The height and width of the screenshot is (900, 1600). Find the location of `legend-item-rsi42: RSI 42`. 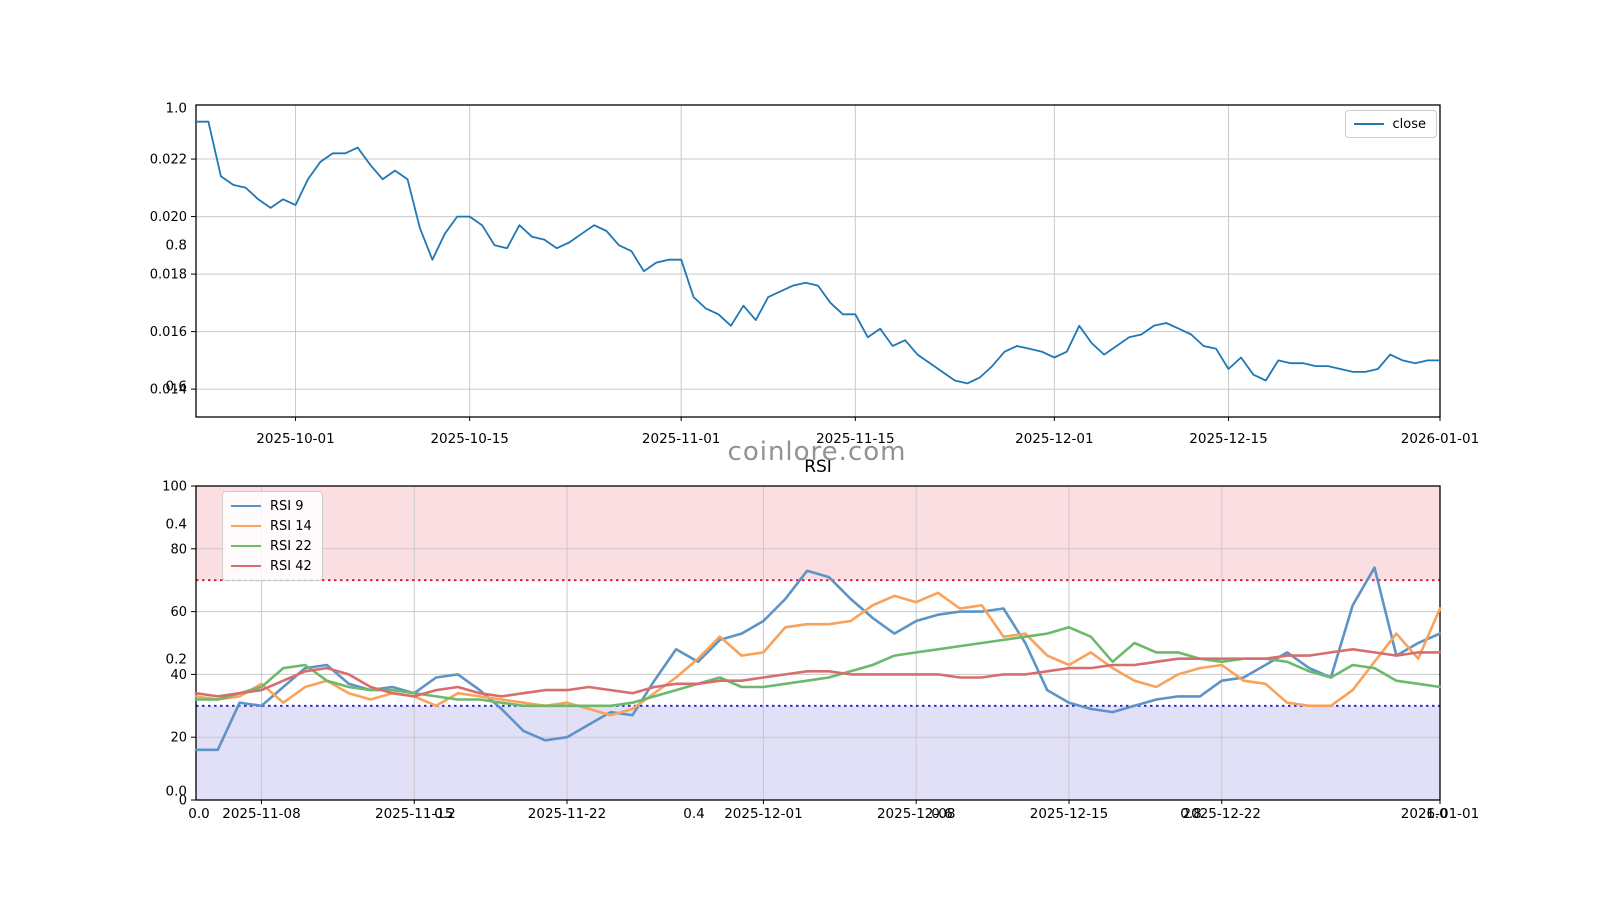

legend-item-rsi42: RSI 42 is located at coordinates (271, 566).